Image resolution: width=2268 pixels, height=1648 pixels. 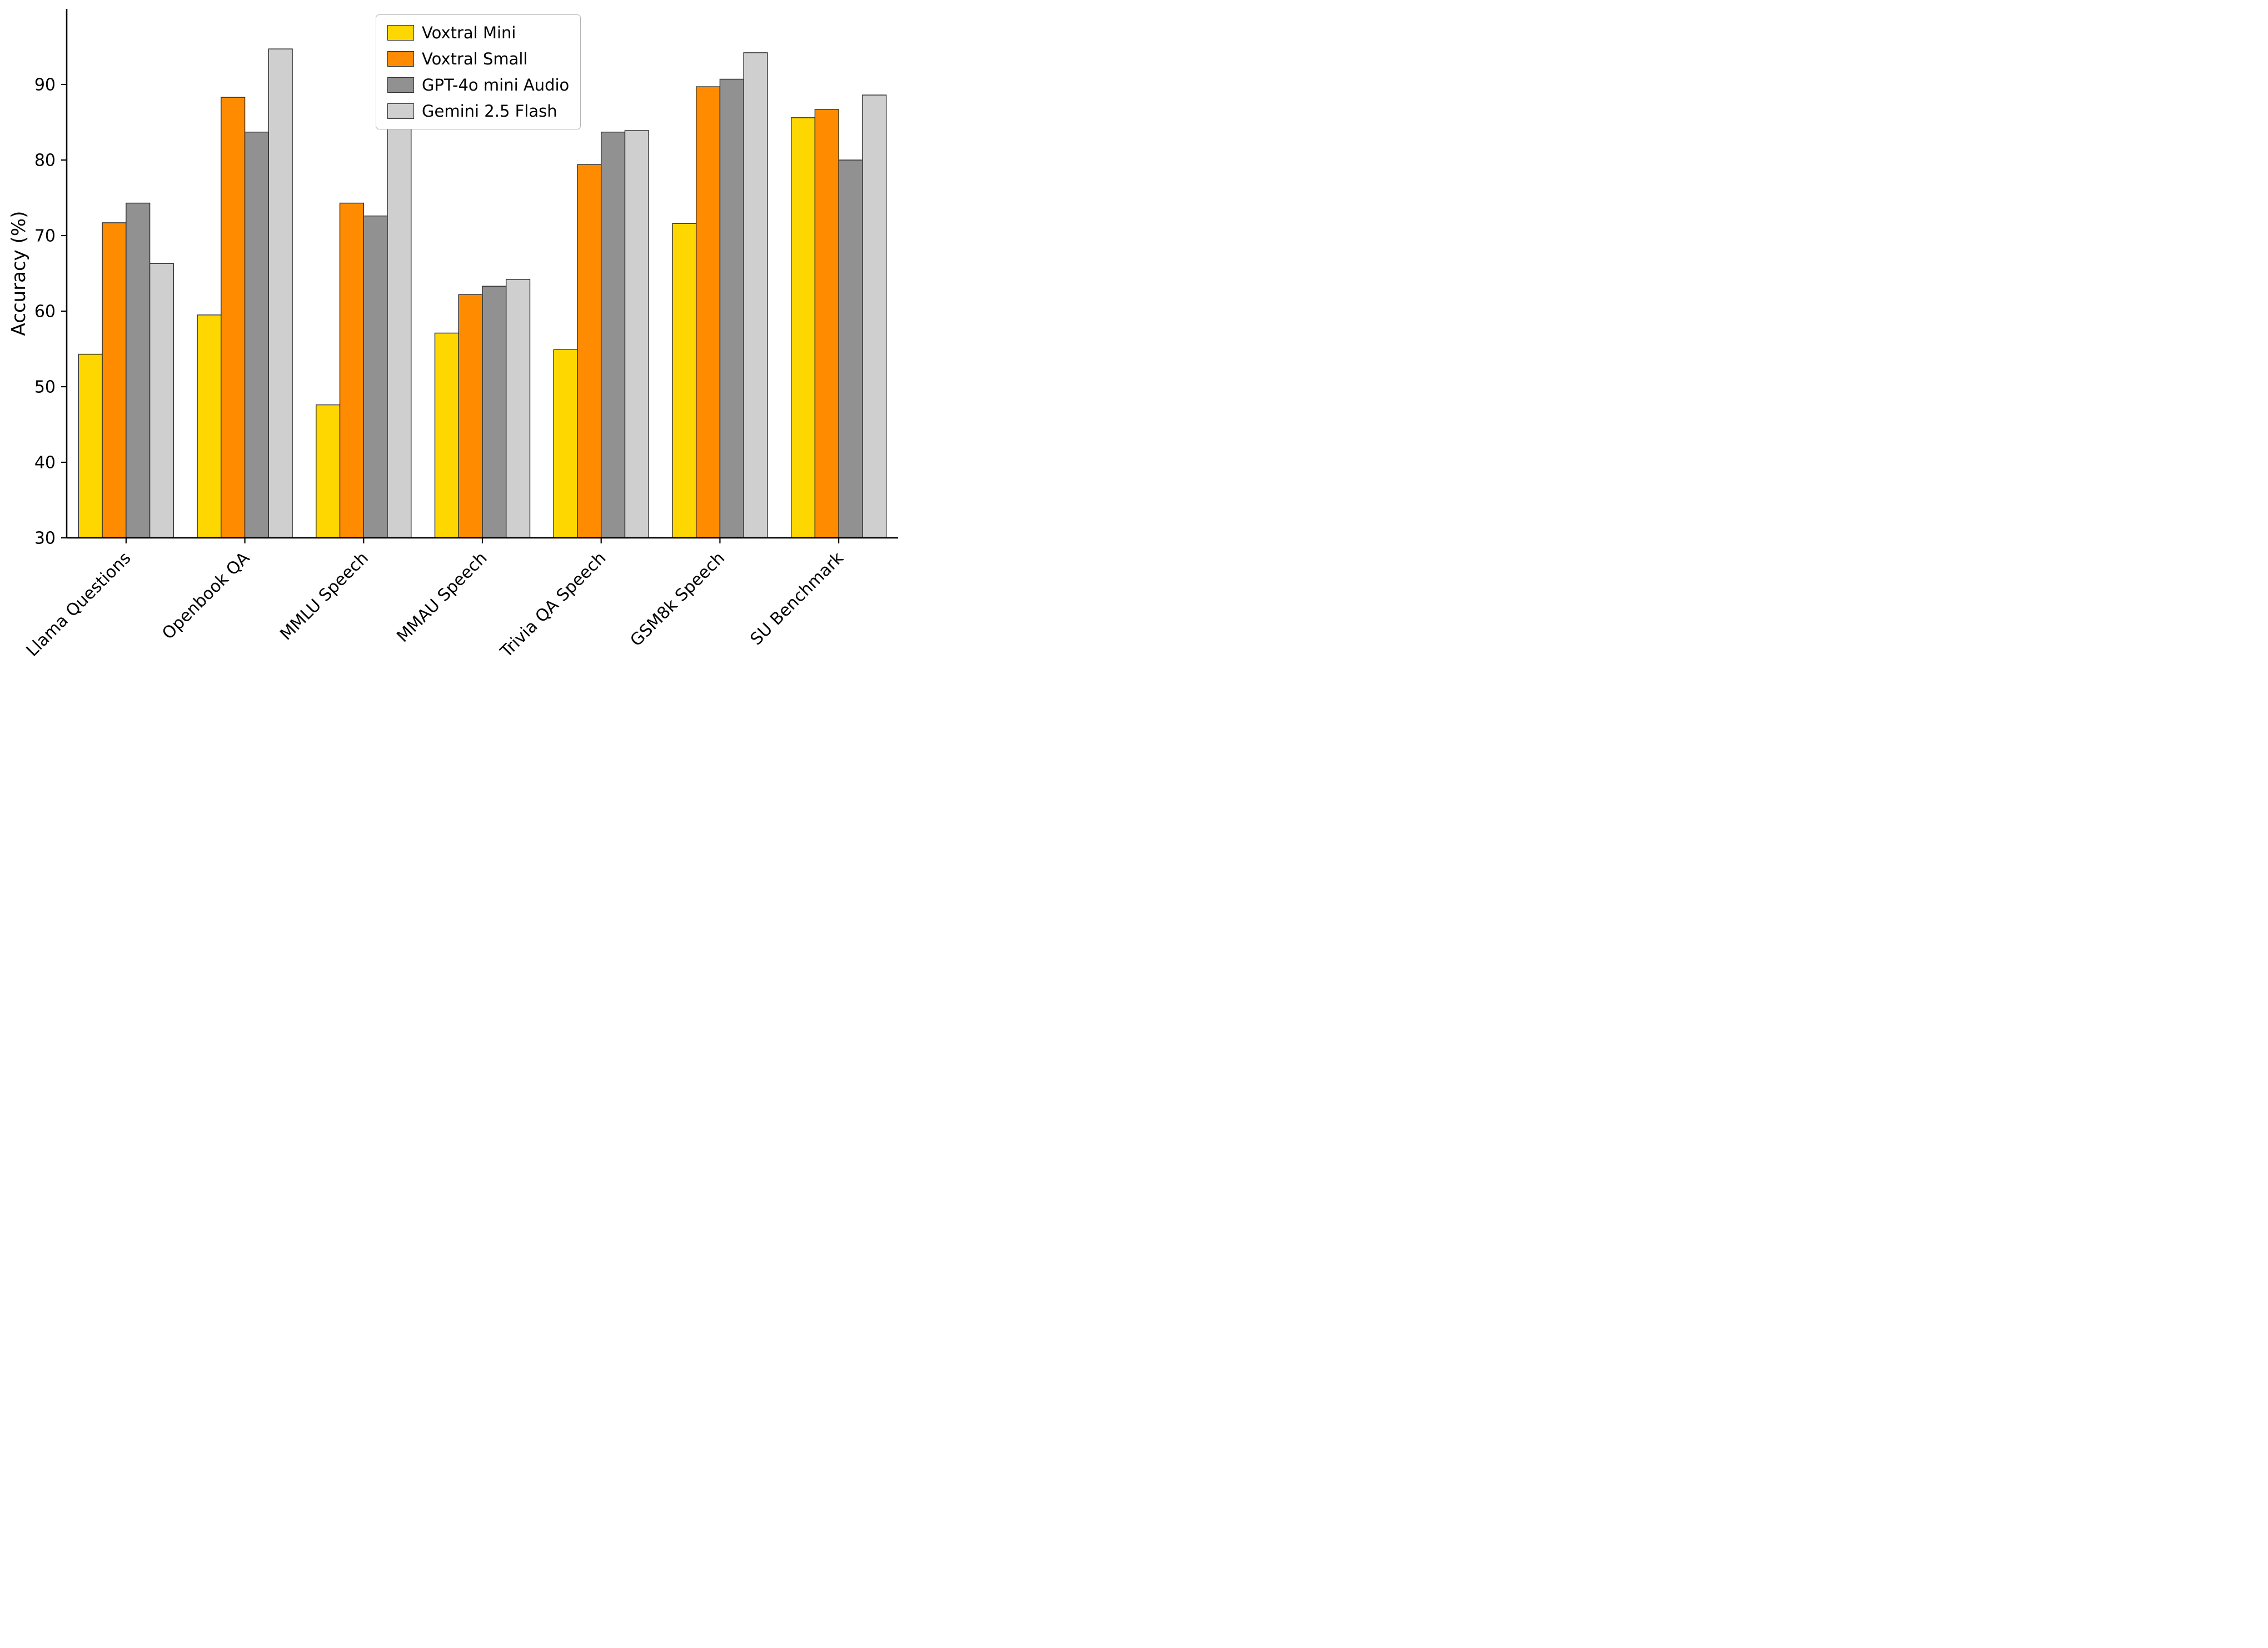 What do you see at coordinates (553, 603) in the screenshot?
I see `x-tick-label: Trivia QA Speech` at bounding box center [553, 603].